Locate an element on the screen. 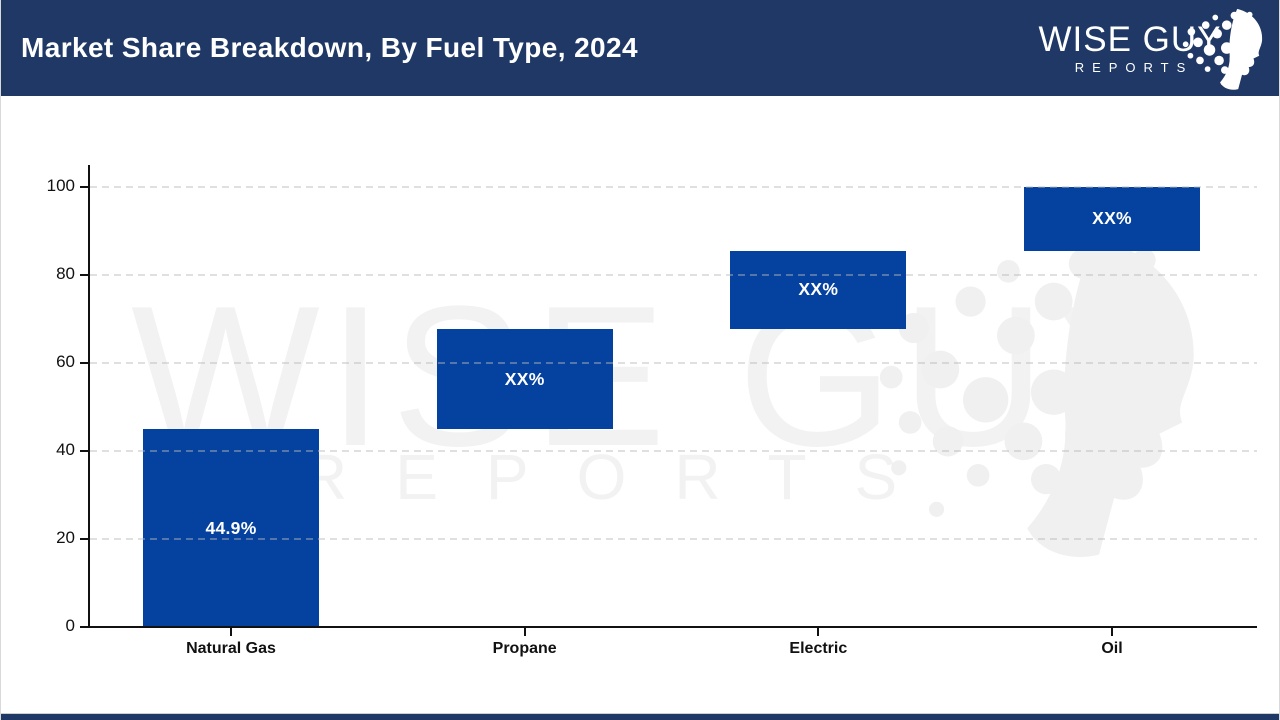 This screenshot has height=720, width=1280. y-axis-line is located at coordinates (89, 396).